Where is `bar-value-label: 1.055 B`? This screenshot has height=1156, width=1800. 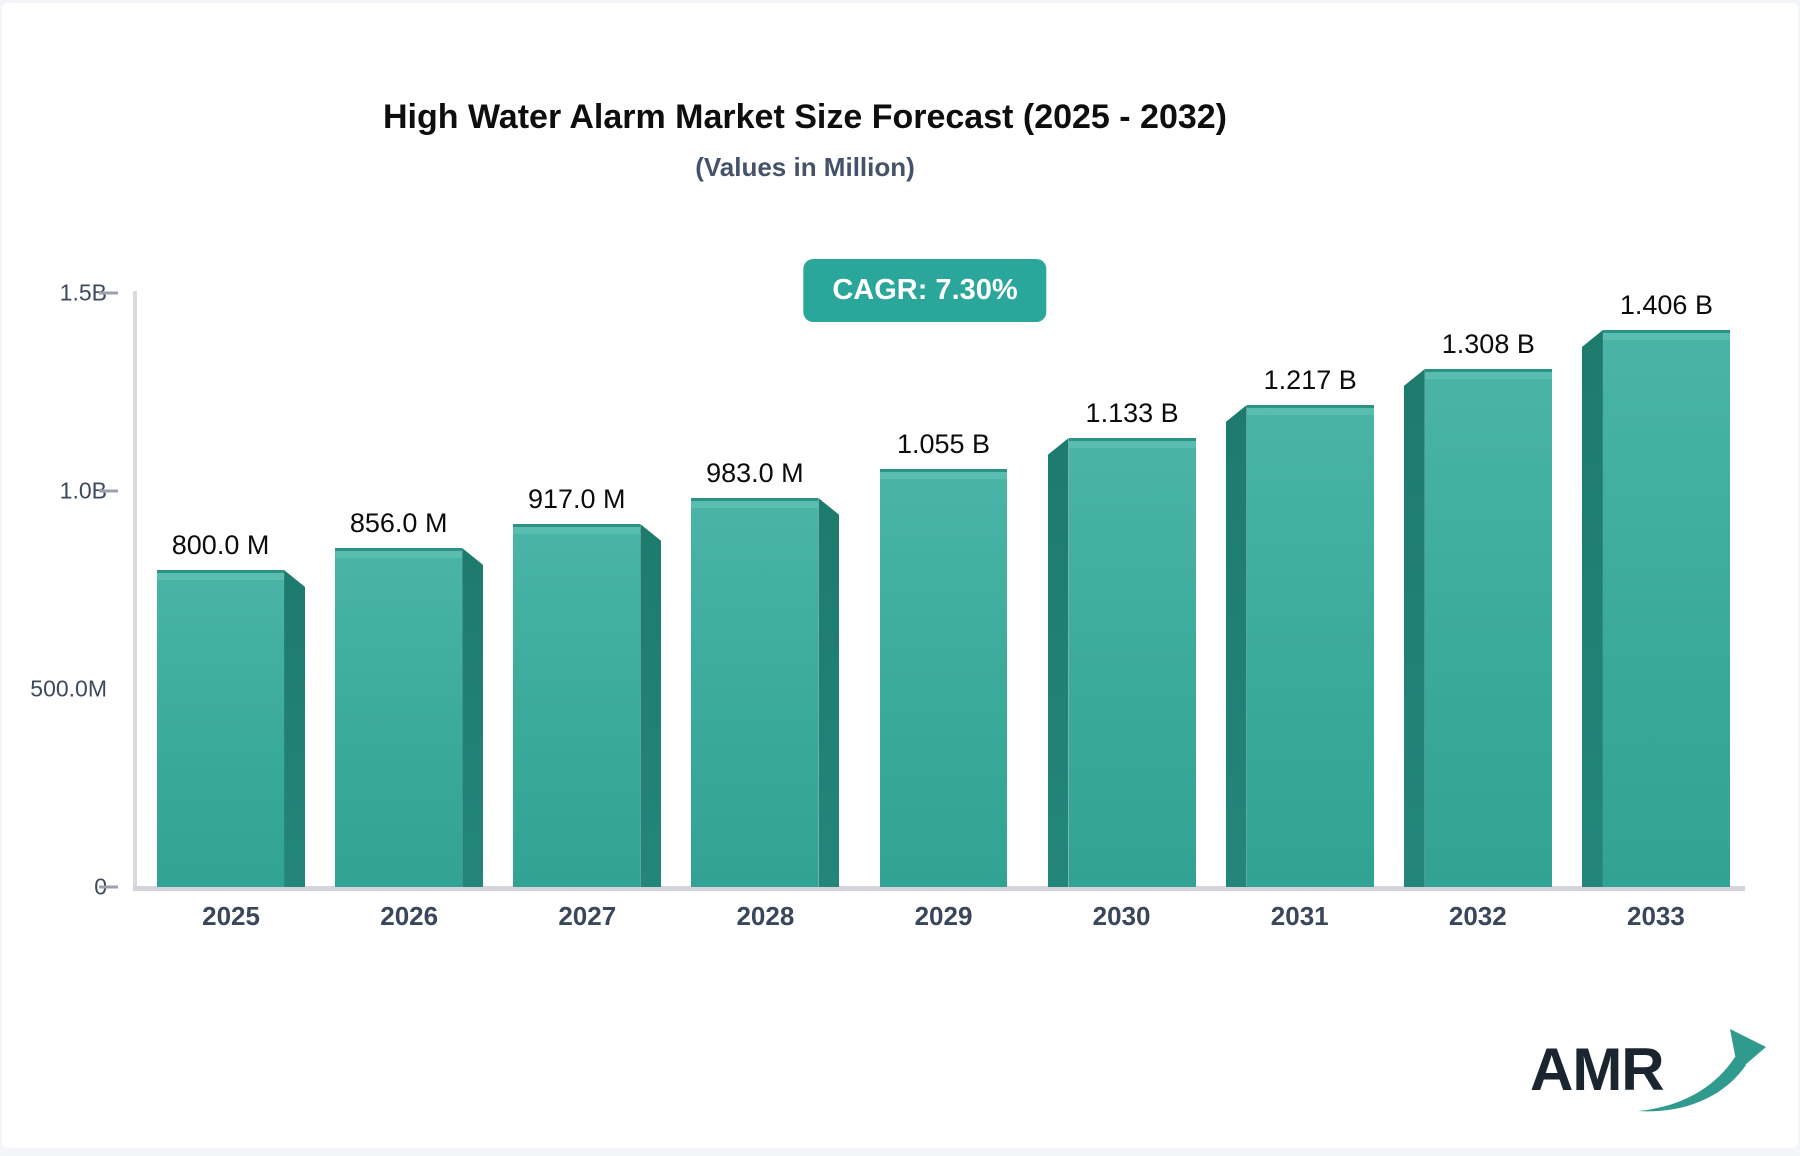
bar-value-label: 1.055 B is located at coordinates (943, 444).